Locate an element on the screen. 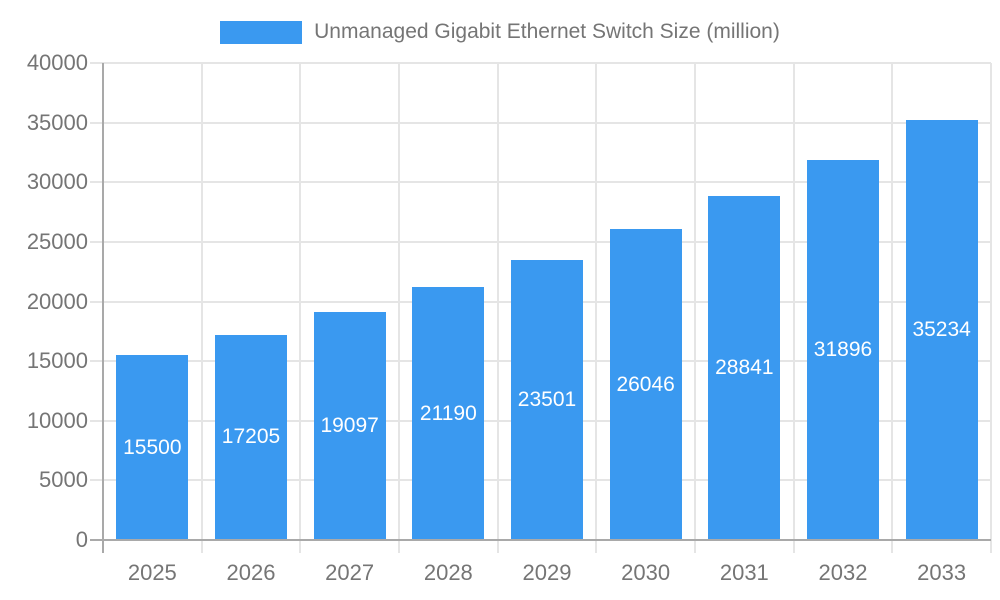  x-tick-label: 2032 is located at coordinates (843, 572).